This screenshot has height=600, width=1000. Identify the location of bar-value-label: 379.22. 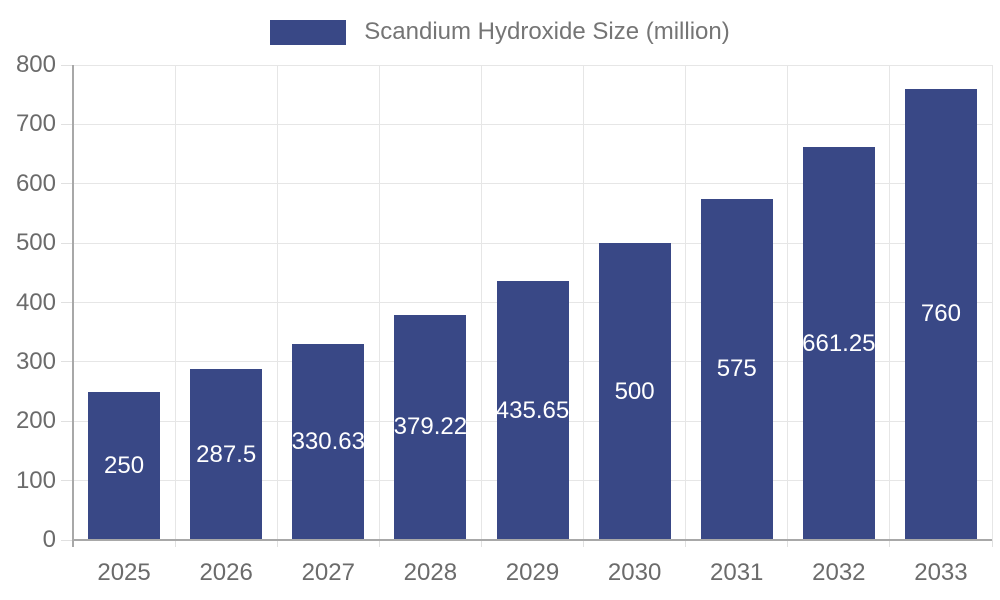
(430, 427).